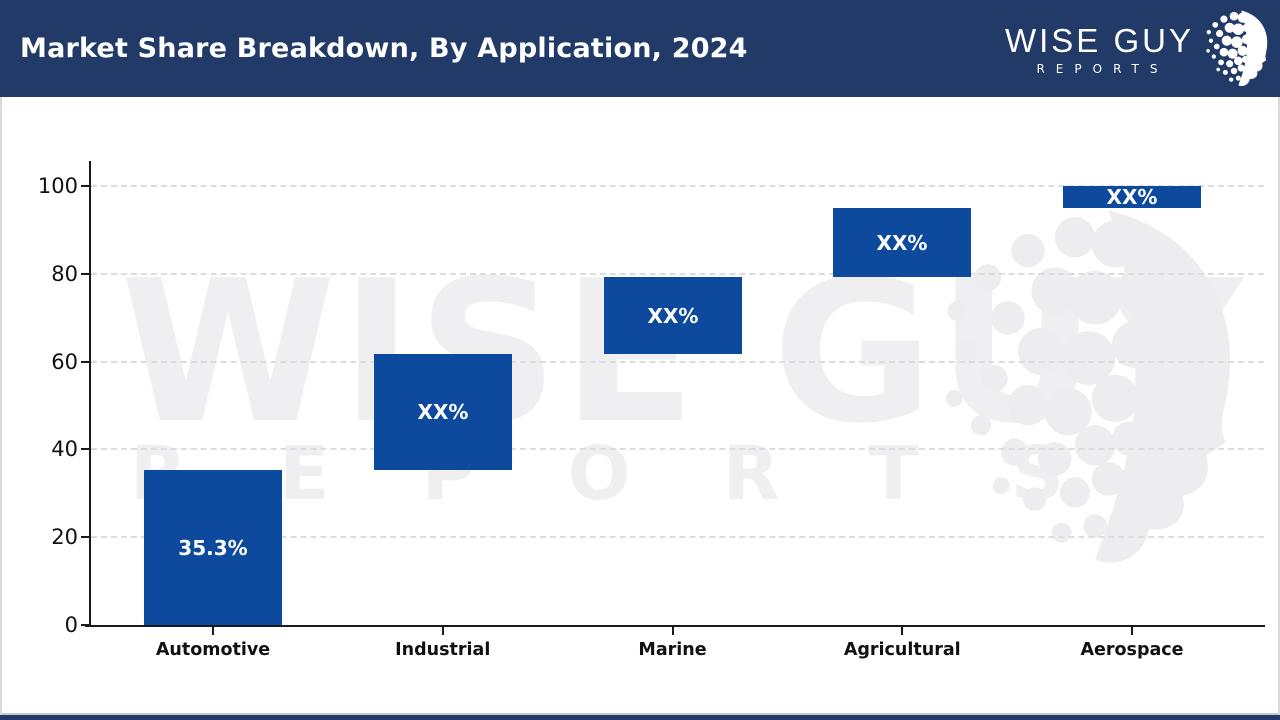 Image resolution: width=1280 pixels, height=720 pixels. Describe the element at coordinates (1102, 68) in the screenshot. I see `logo-subtext: REPORTS` at that location.